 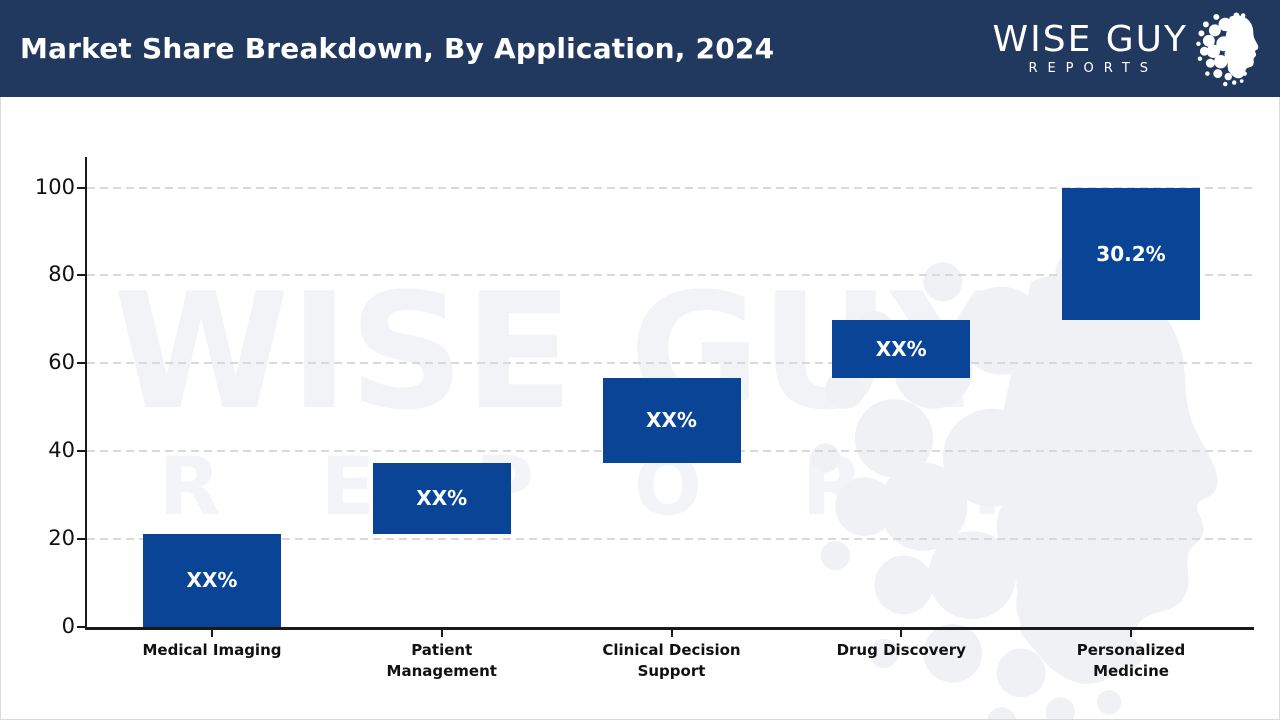 What do you see at coordinates (1131, 660) in the screenshot?
I see `x-ticklabel-personalized-medicine: Personalized Medicine` at bounding box center [1131, 660].